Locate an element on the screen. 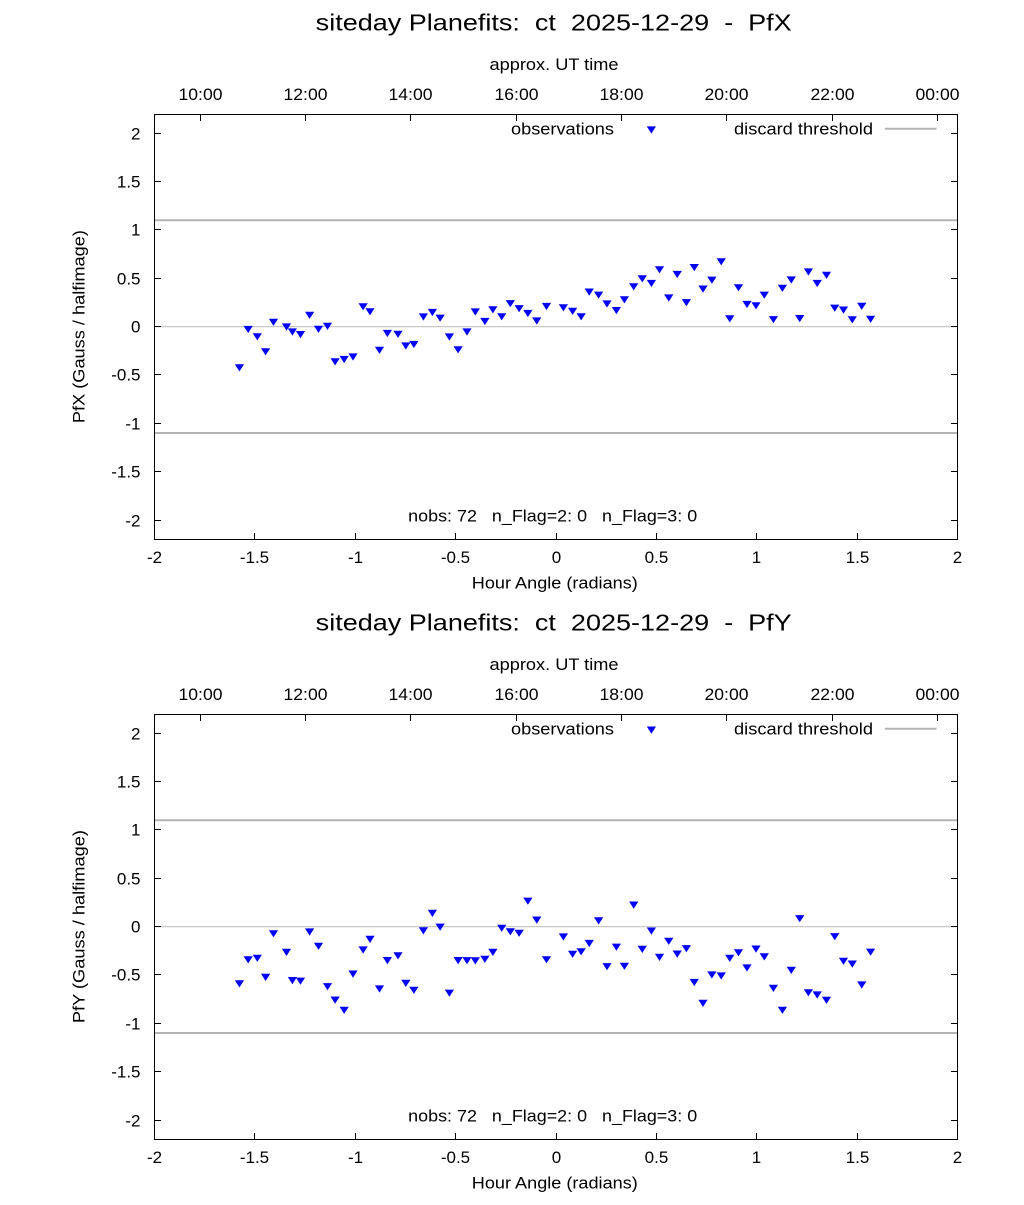  svg-text:siteday Planefits: ct 2025-1: siteday Planefits: ct 2025-12-29 - PfY is located at coordinates (554, 623).